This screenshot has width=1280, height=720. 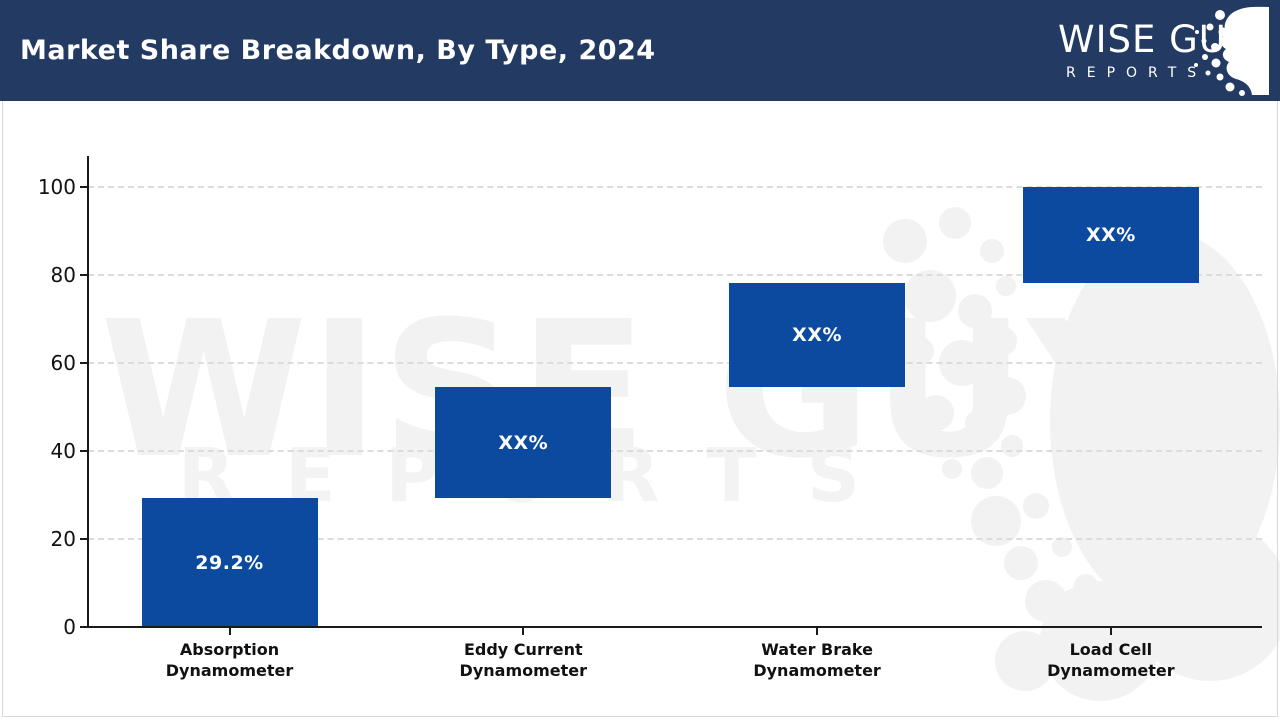 What do you see at coordinates (817, 649) in the screenshot?
I see `x-category-label-line: Water Brake` at bounding box center [817, 649].